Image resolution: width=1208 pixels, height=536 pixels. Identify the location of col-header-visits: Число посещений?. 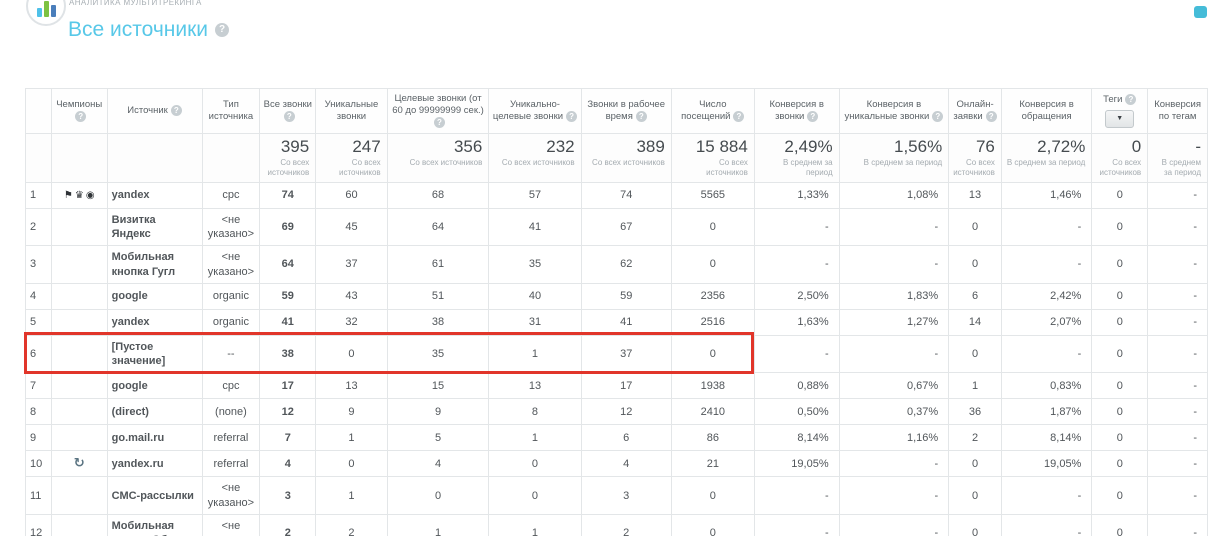
(712, 111).